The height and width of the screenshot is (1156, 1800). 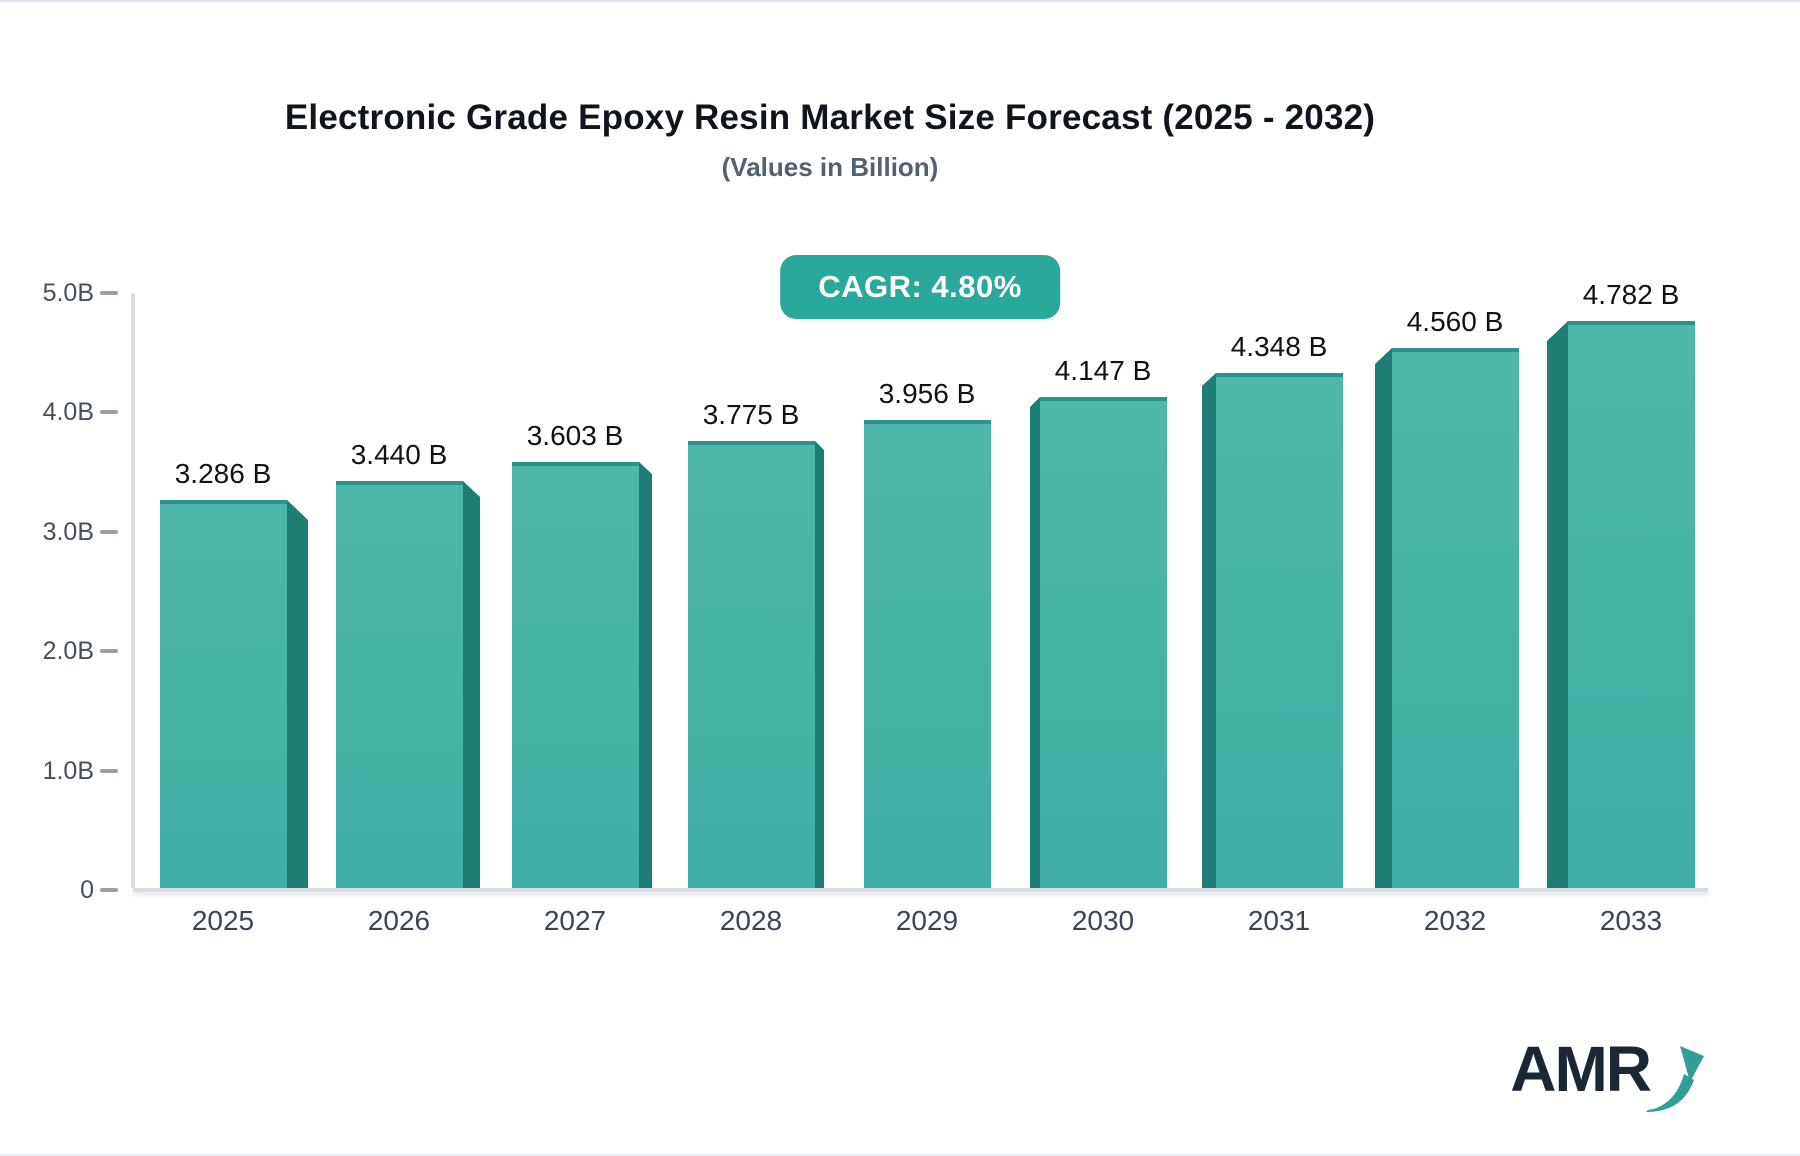 What do you see at coordinates (68, 531) in the screenshot?
I see `y-tick-label: 3.0B` at bounding box center [68, 531].